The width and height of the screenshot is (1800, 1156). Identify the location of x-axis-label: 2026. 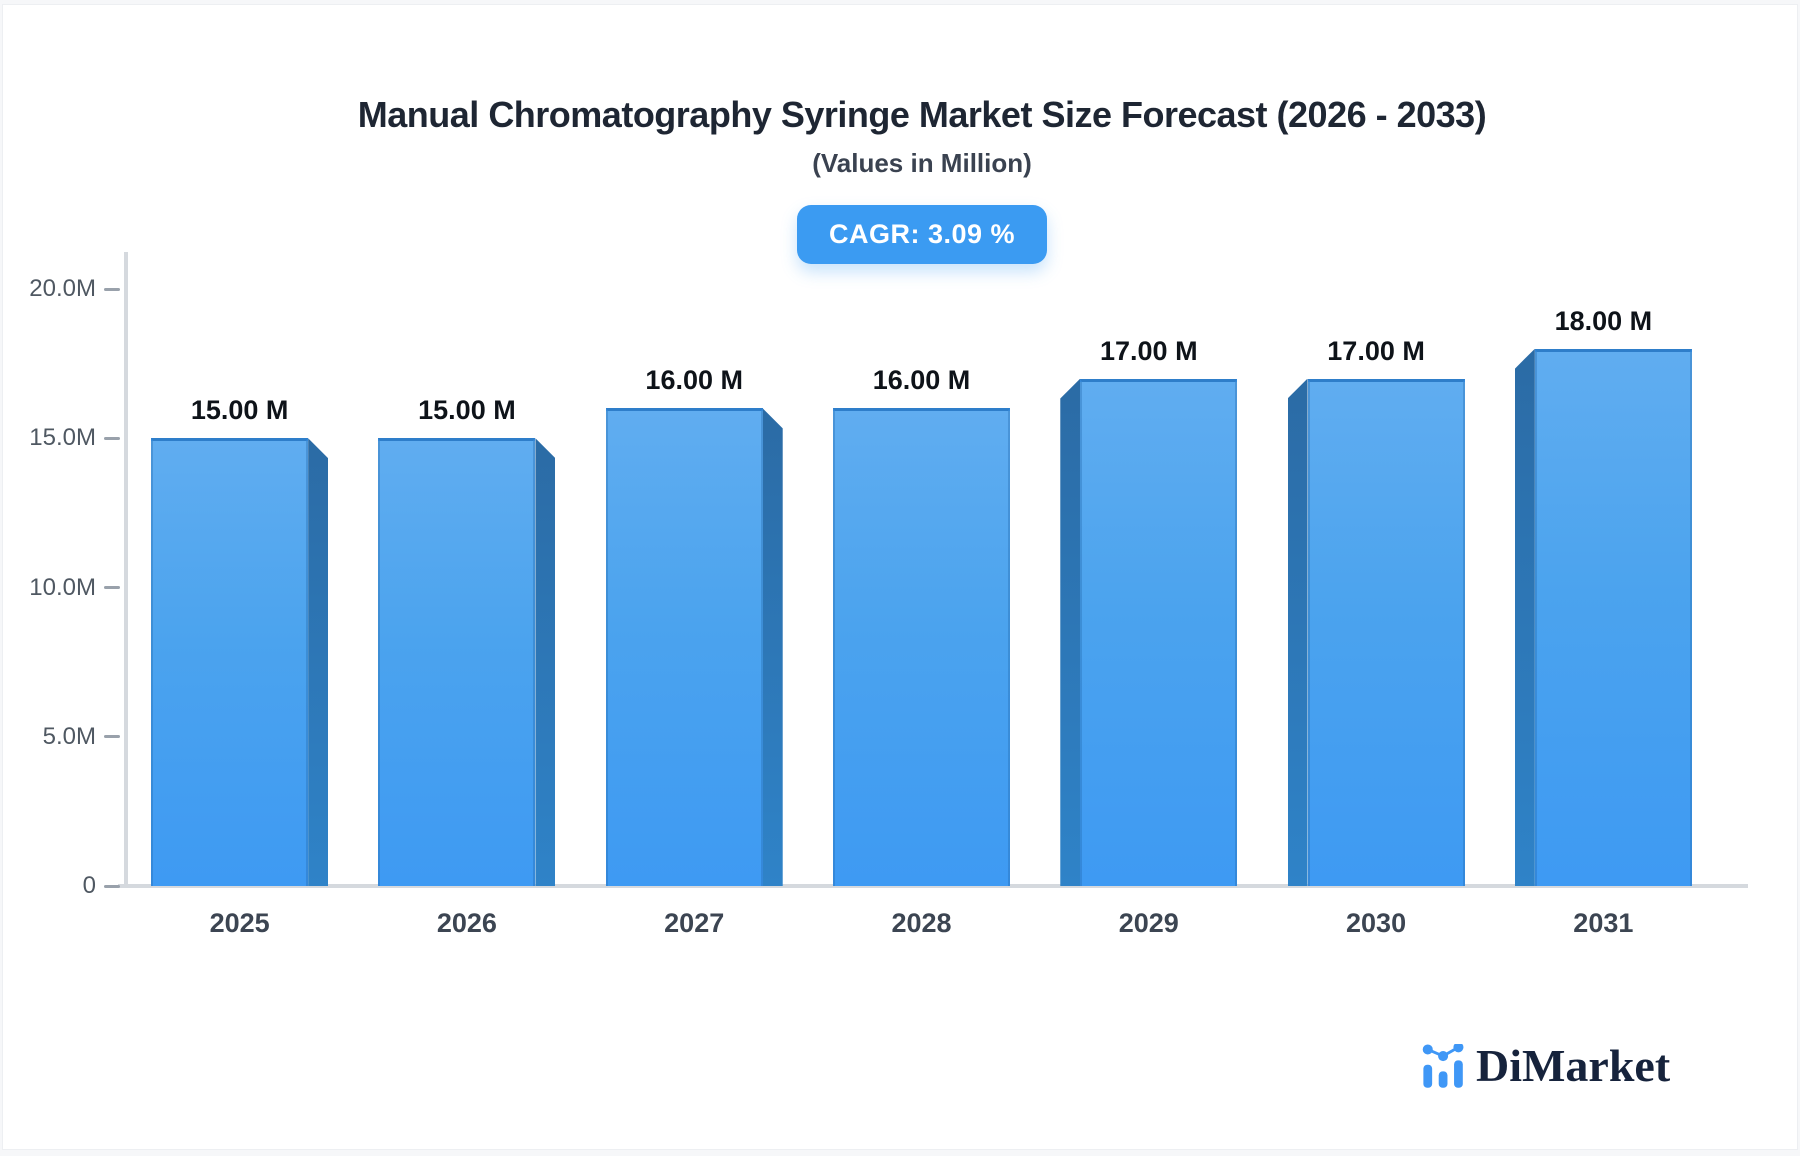
(466, 923).